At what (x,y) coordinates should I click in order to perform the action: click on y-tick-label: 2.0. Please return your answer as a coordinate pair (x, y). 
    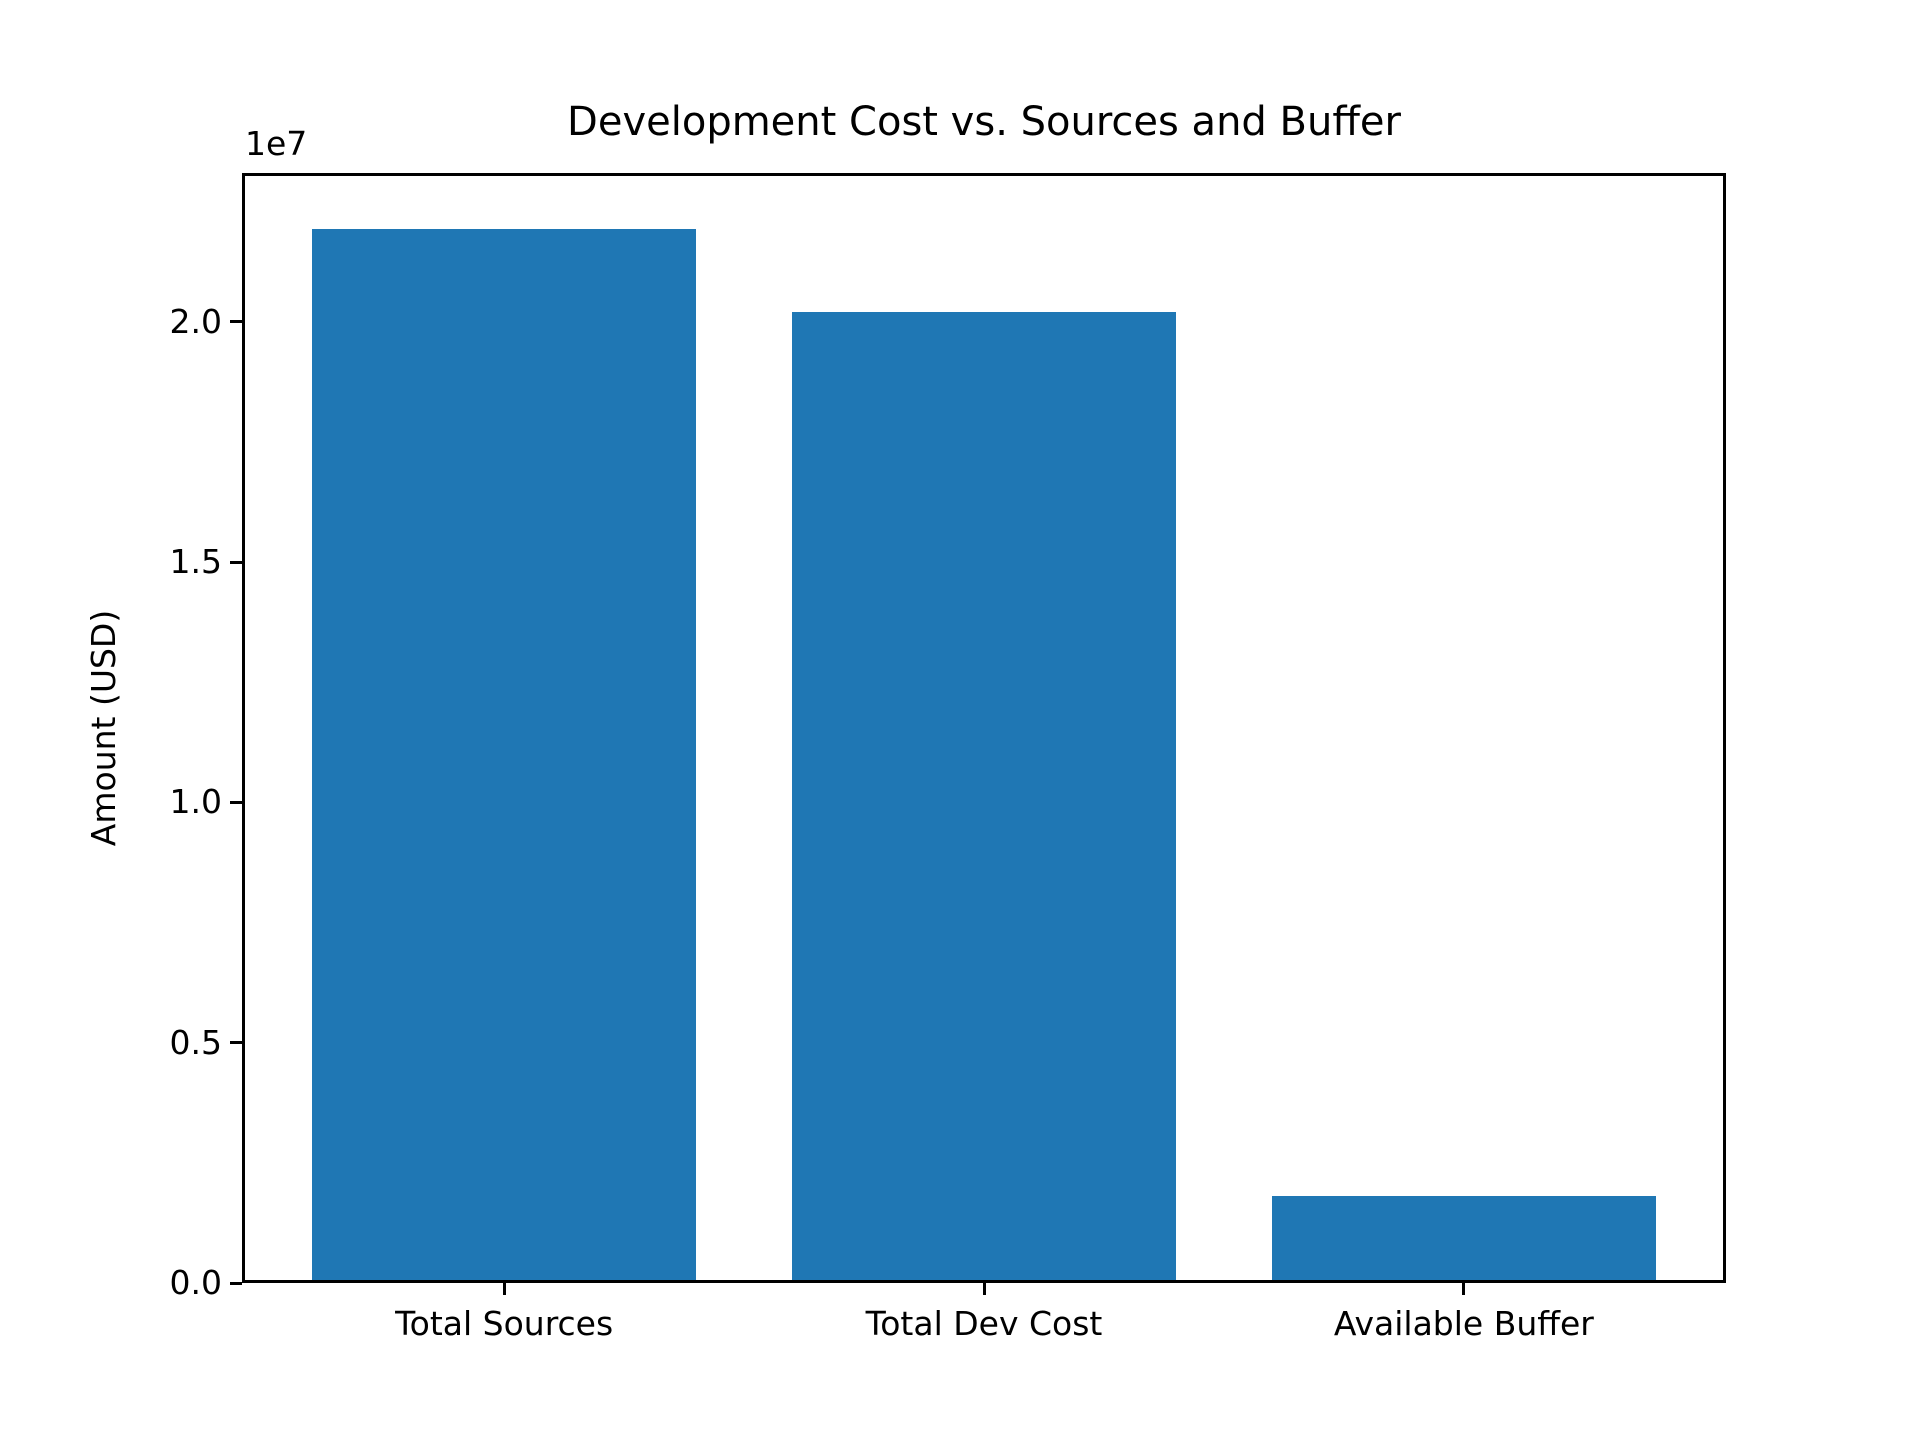
    Looking at the image, I should click on (195, 321).